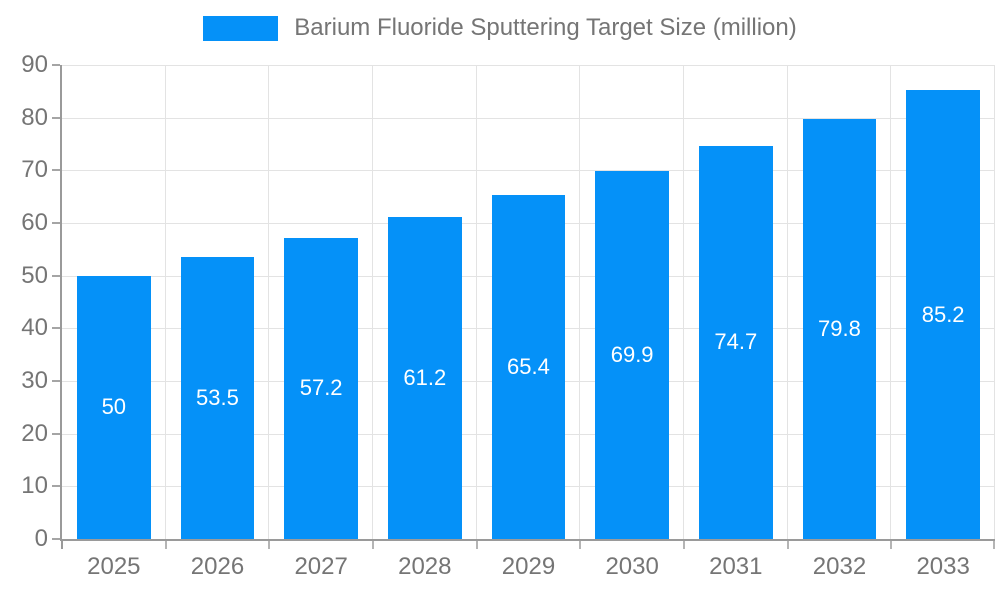 The width and height of the screenshot is (1000, 600). I want to click on y-axis-label: 90, so click(34, 64).